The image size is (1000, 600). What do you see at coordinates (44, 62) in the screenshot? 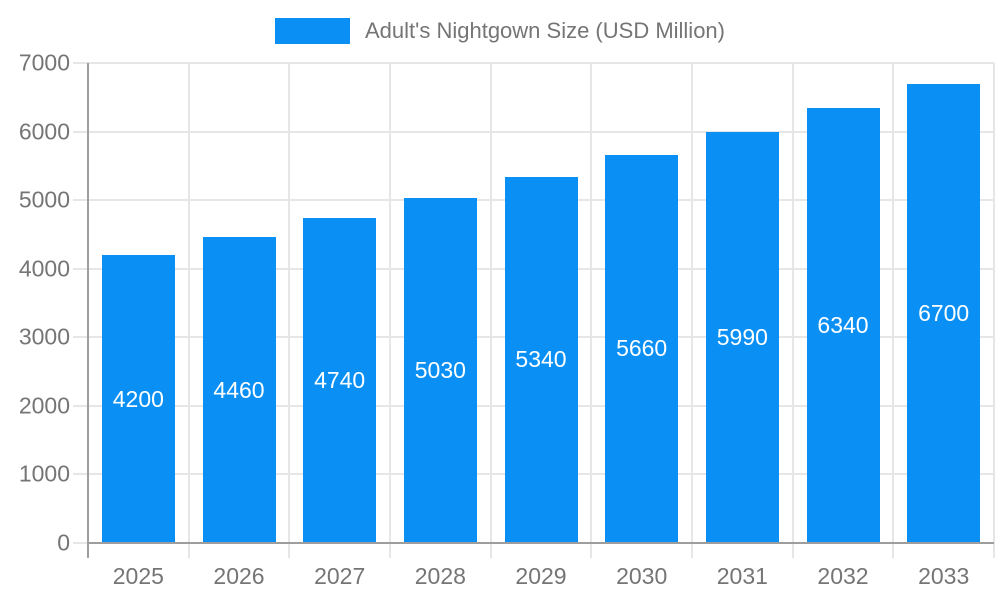
I see `y-tick-label: 7000` at bounding box center [44, 62].